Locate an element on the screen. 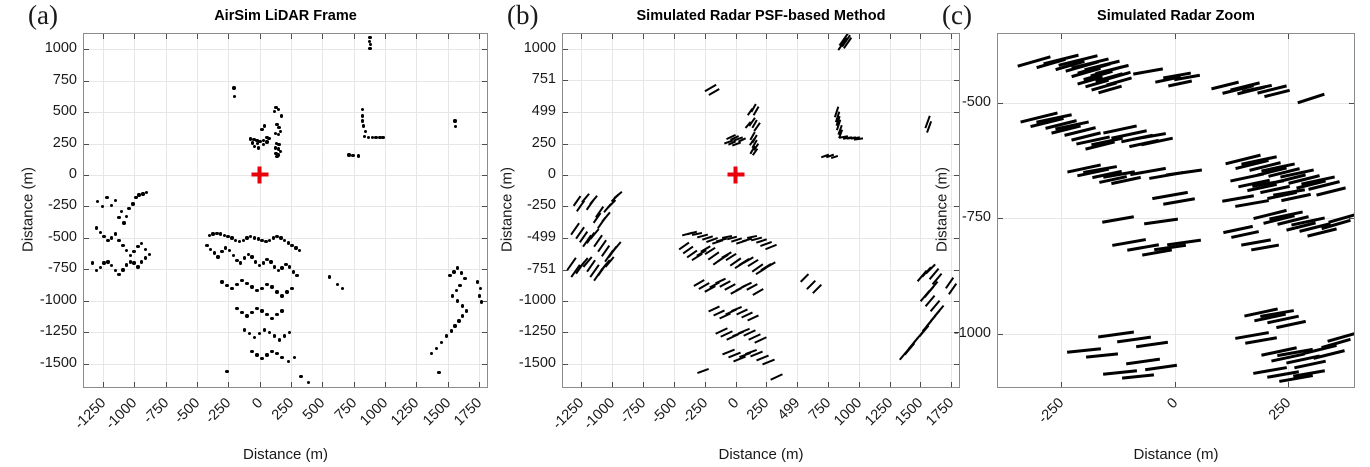  ytick-label: 0 is located at coordinates (72, 173).